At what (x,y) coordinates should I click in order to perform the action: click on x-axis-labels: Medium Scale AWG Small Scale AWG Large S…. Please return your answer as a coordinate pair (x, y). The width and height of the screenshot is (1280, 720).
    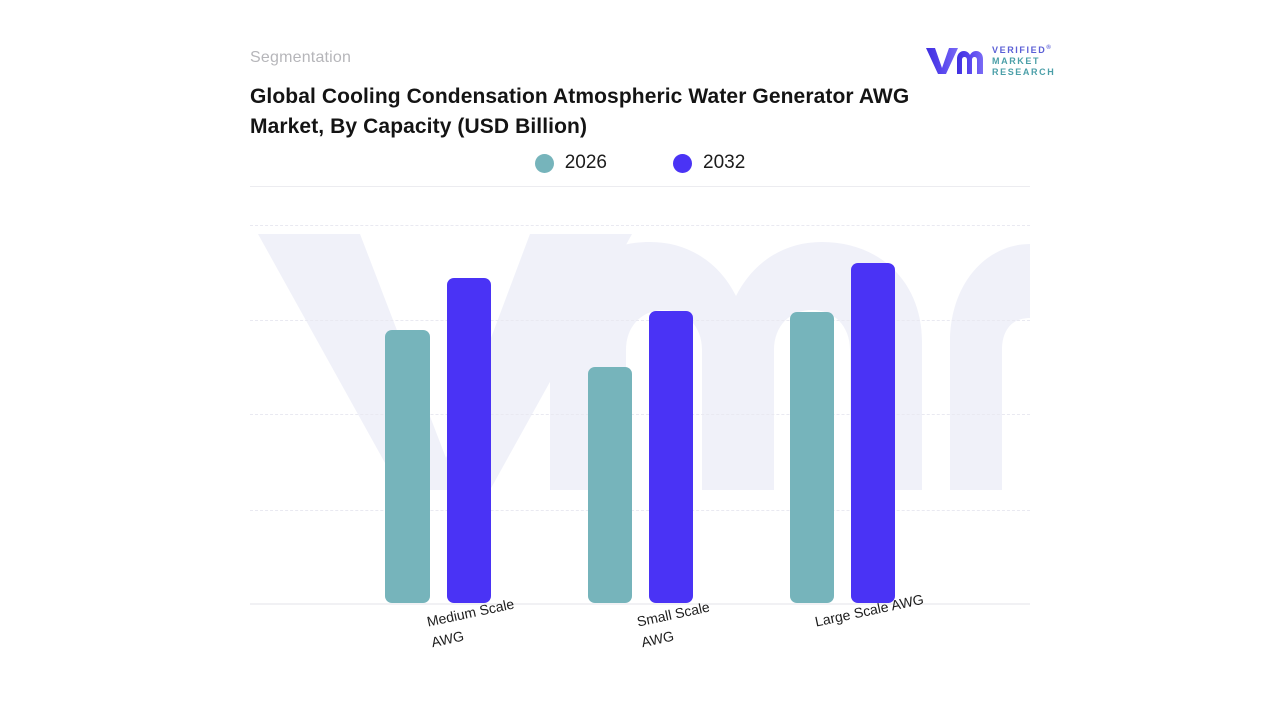
    Looking at the image, I should click on (640, 646).